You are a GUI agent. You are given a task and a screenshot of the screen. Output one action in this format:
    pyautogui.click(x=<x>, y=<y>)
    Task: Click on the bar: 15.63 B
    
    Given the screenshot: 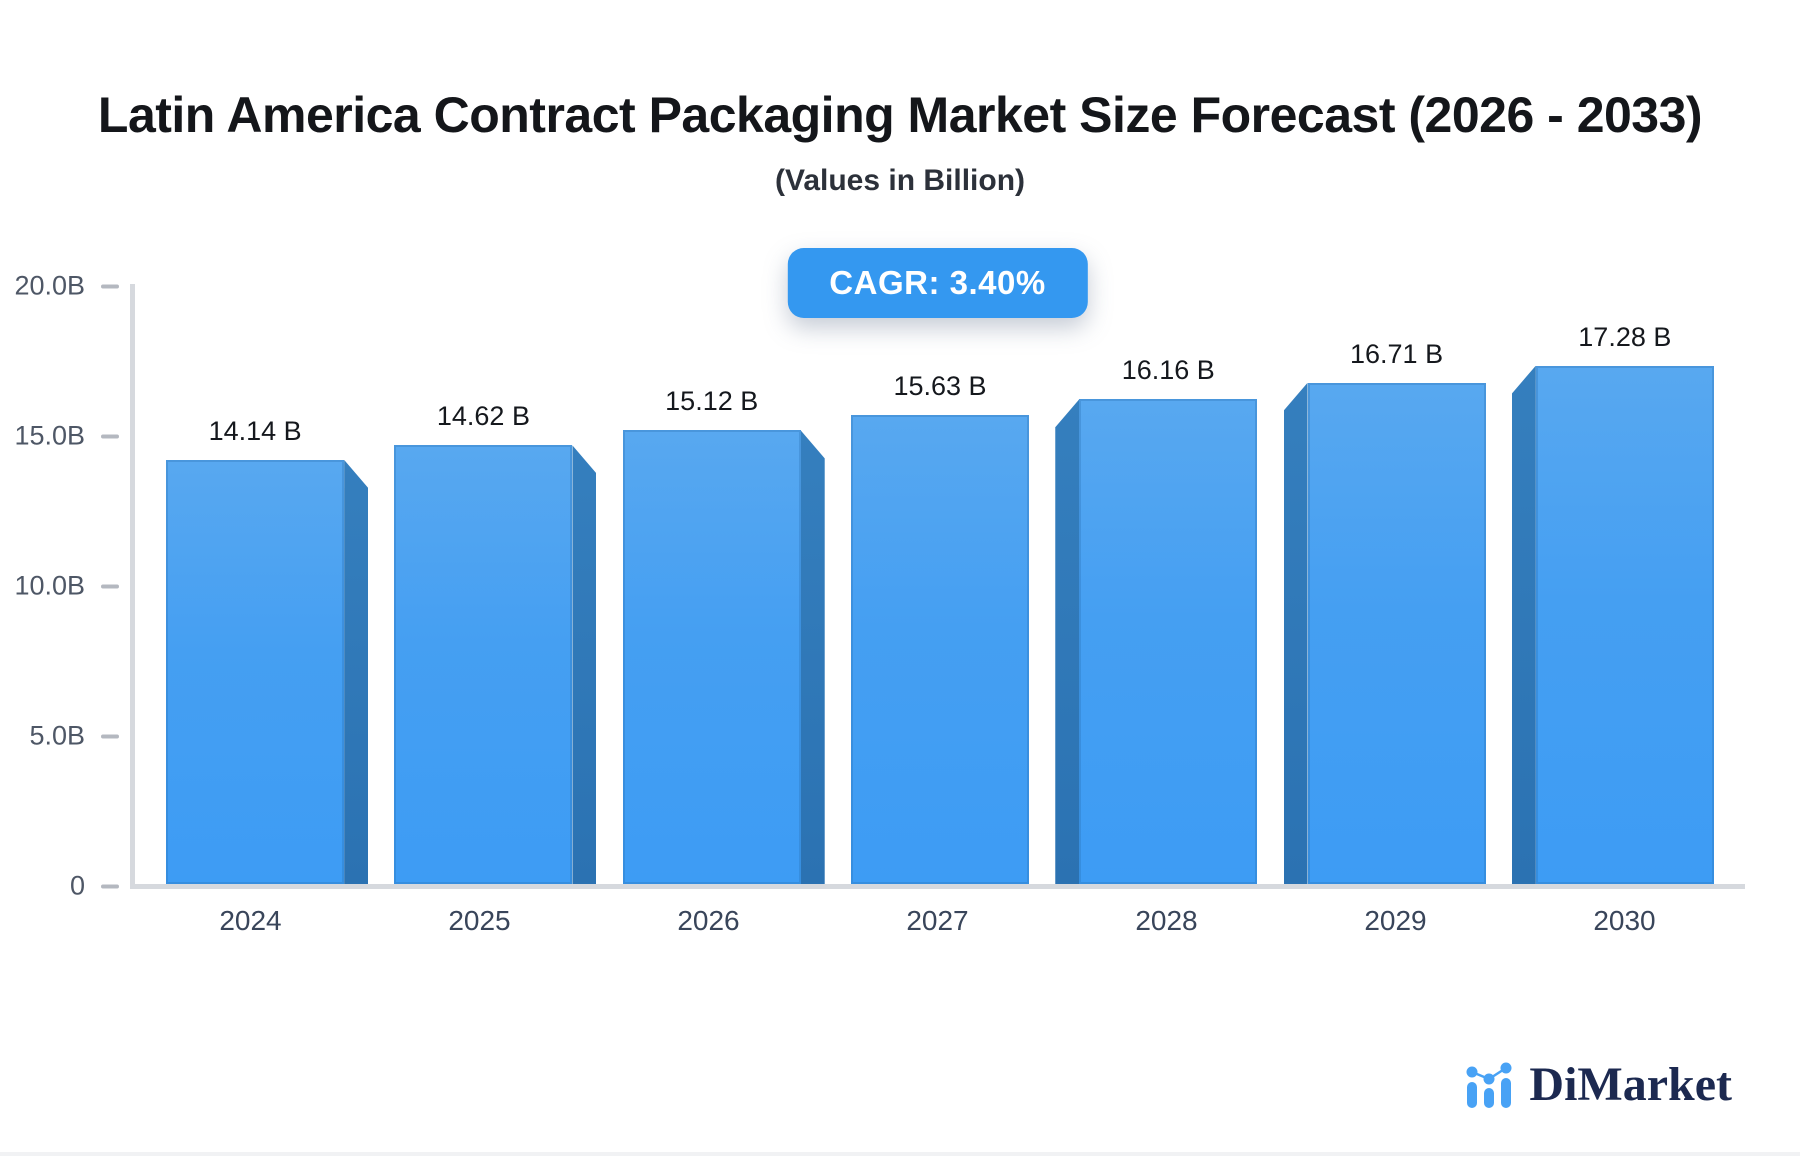 What is the action you would take?
    pyautogui.click(x=939, y=627)
    